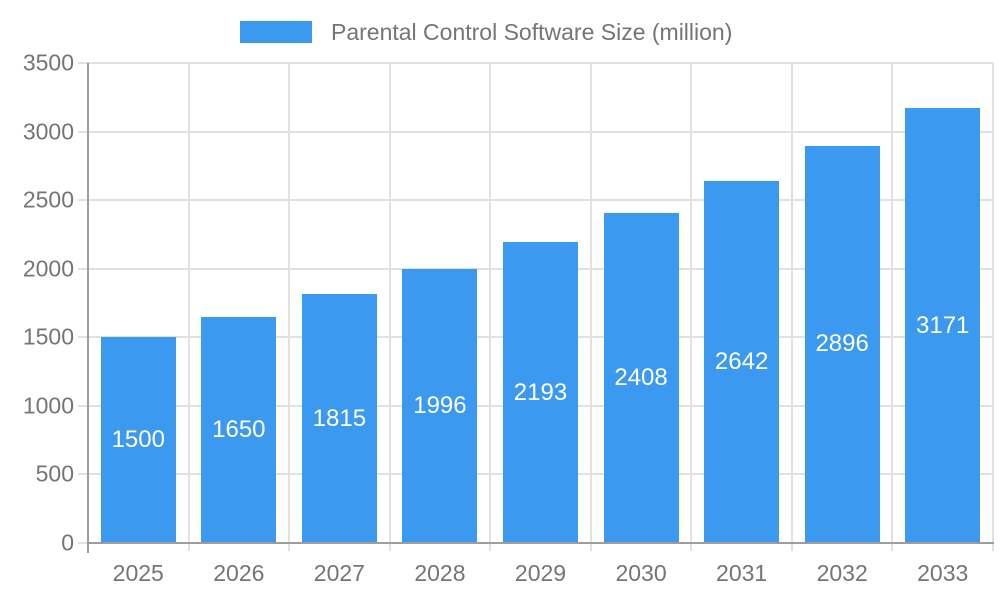 Image resolution: width=1000 pixels, height=600 pixels. Describe the element at coordinates (540, 543) in the screenshot. I see `x-axis-line` at that location.